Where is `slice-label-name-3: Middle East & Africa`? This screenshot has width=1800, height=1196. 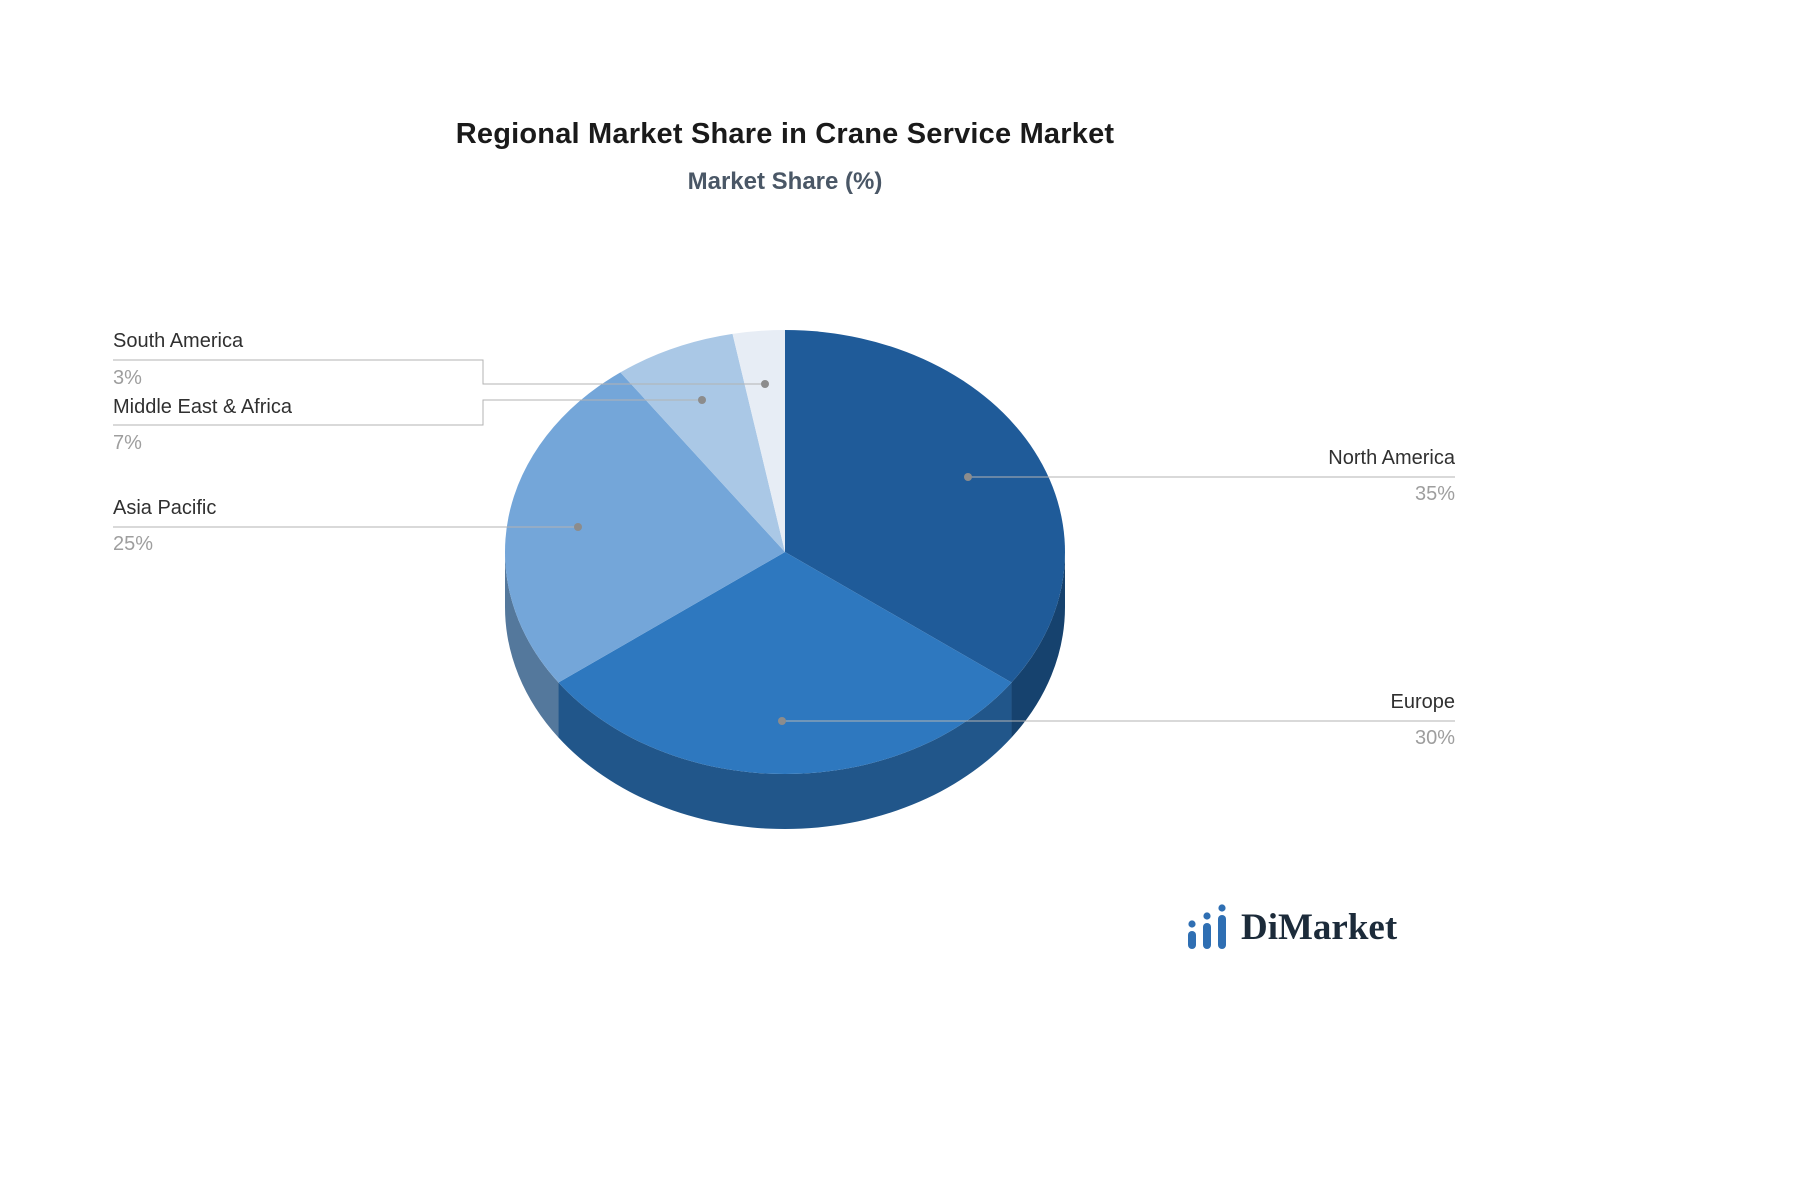
slice-label-name-3: Middle East & Africa is located at coordinates (202, 407).